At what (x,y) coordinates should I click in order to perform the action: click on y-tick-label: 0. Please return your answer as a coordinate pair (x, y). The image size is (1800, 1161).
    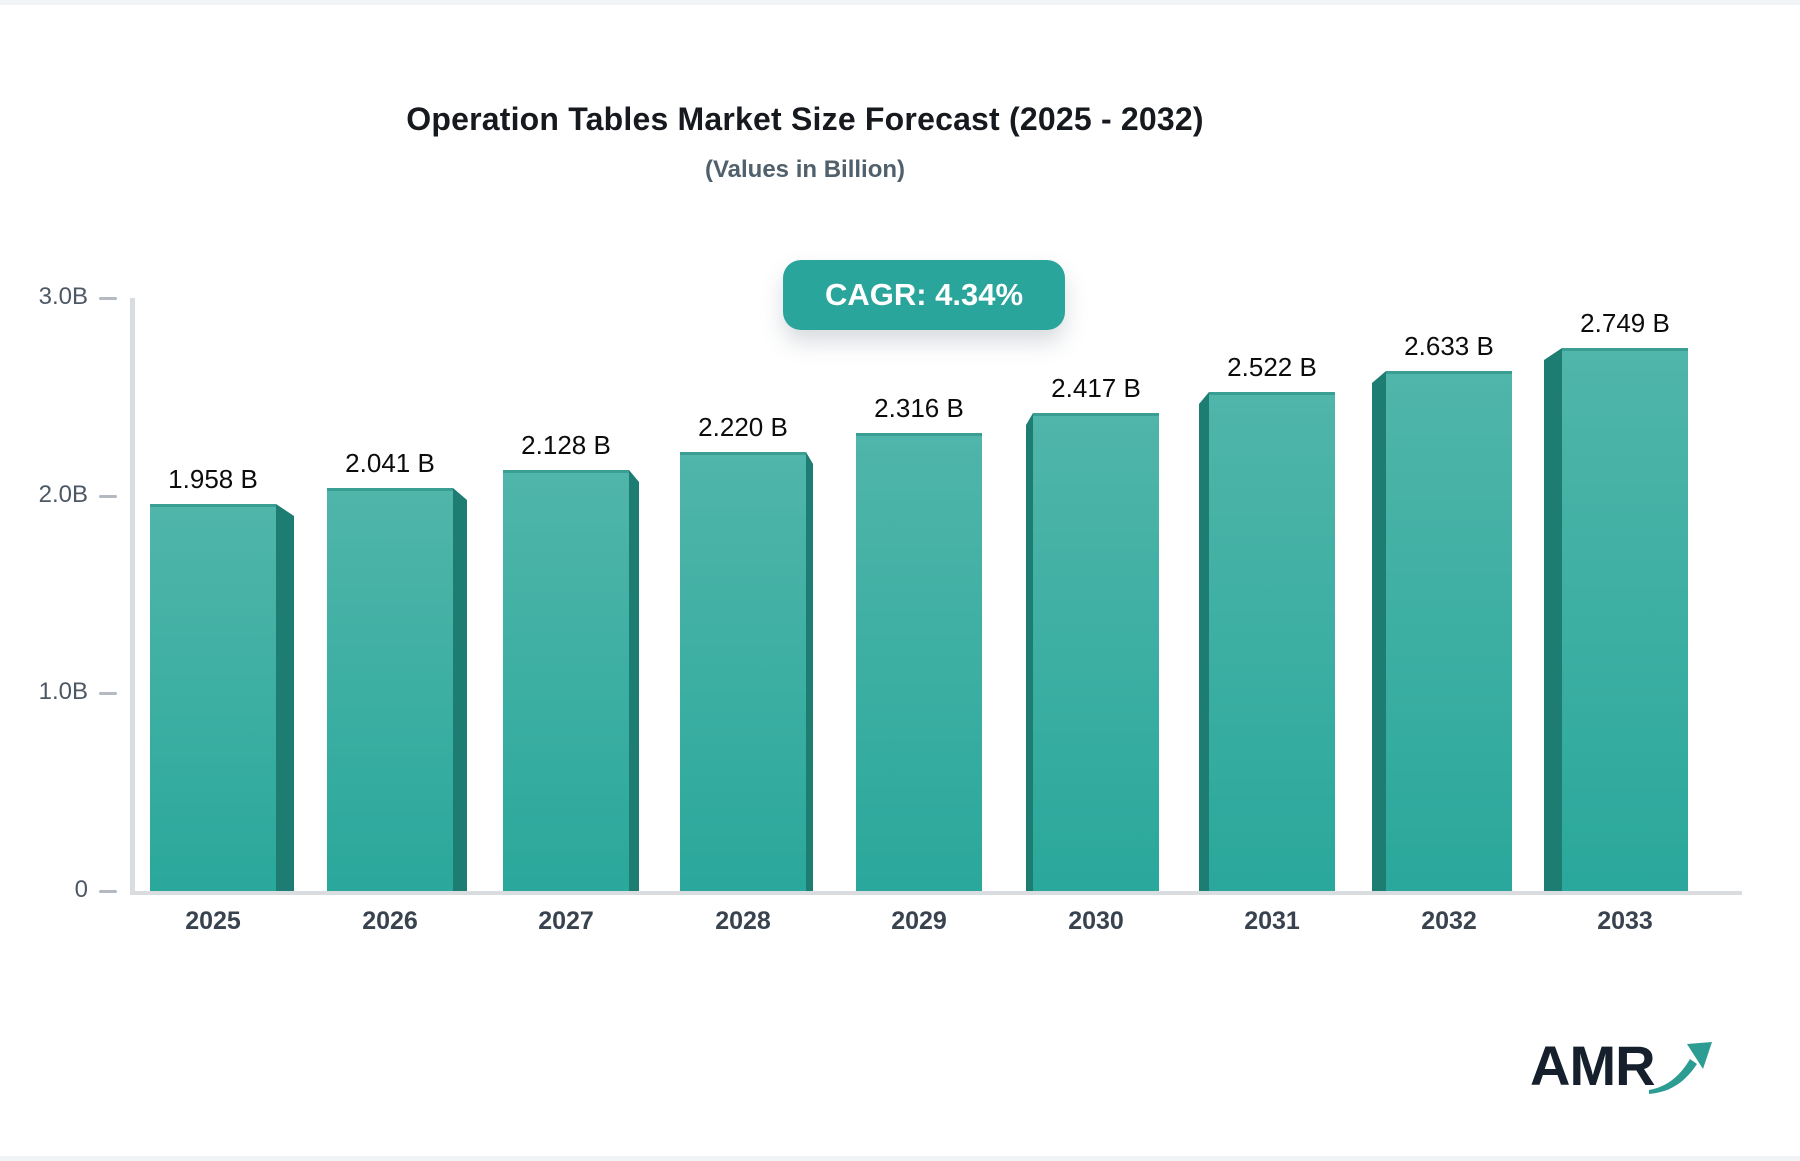
    Looking at the image, I should click on (81, 889).